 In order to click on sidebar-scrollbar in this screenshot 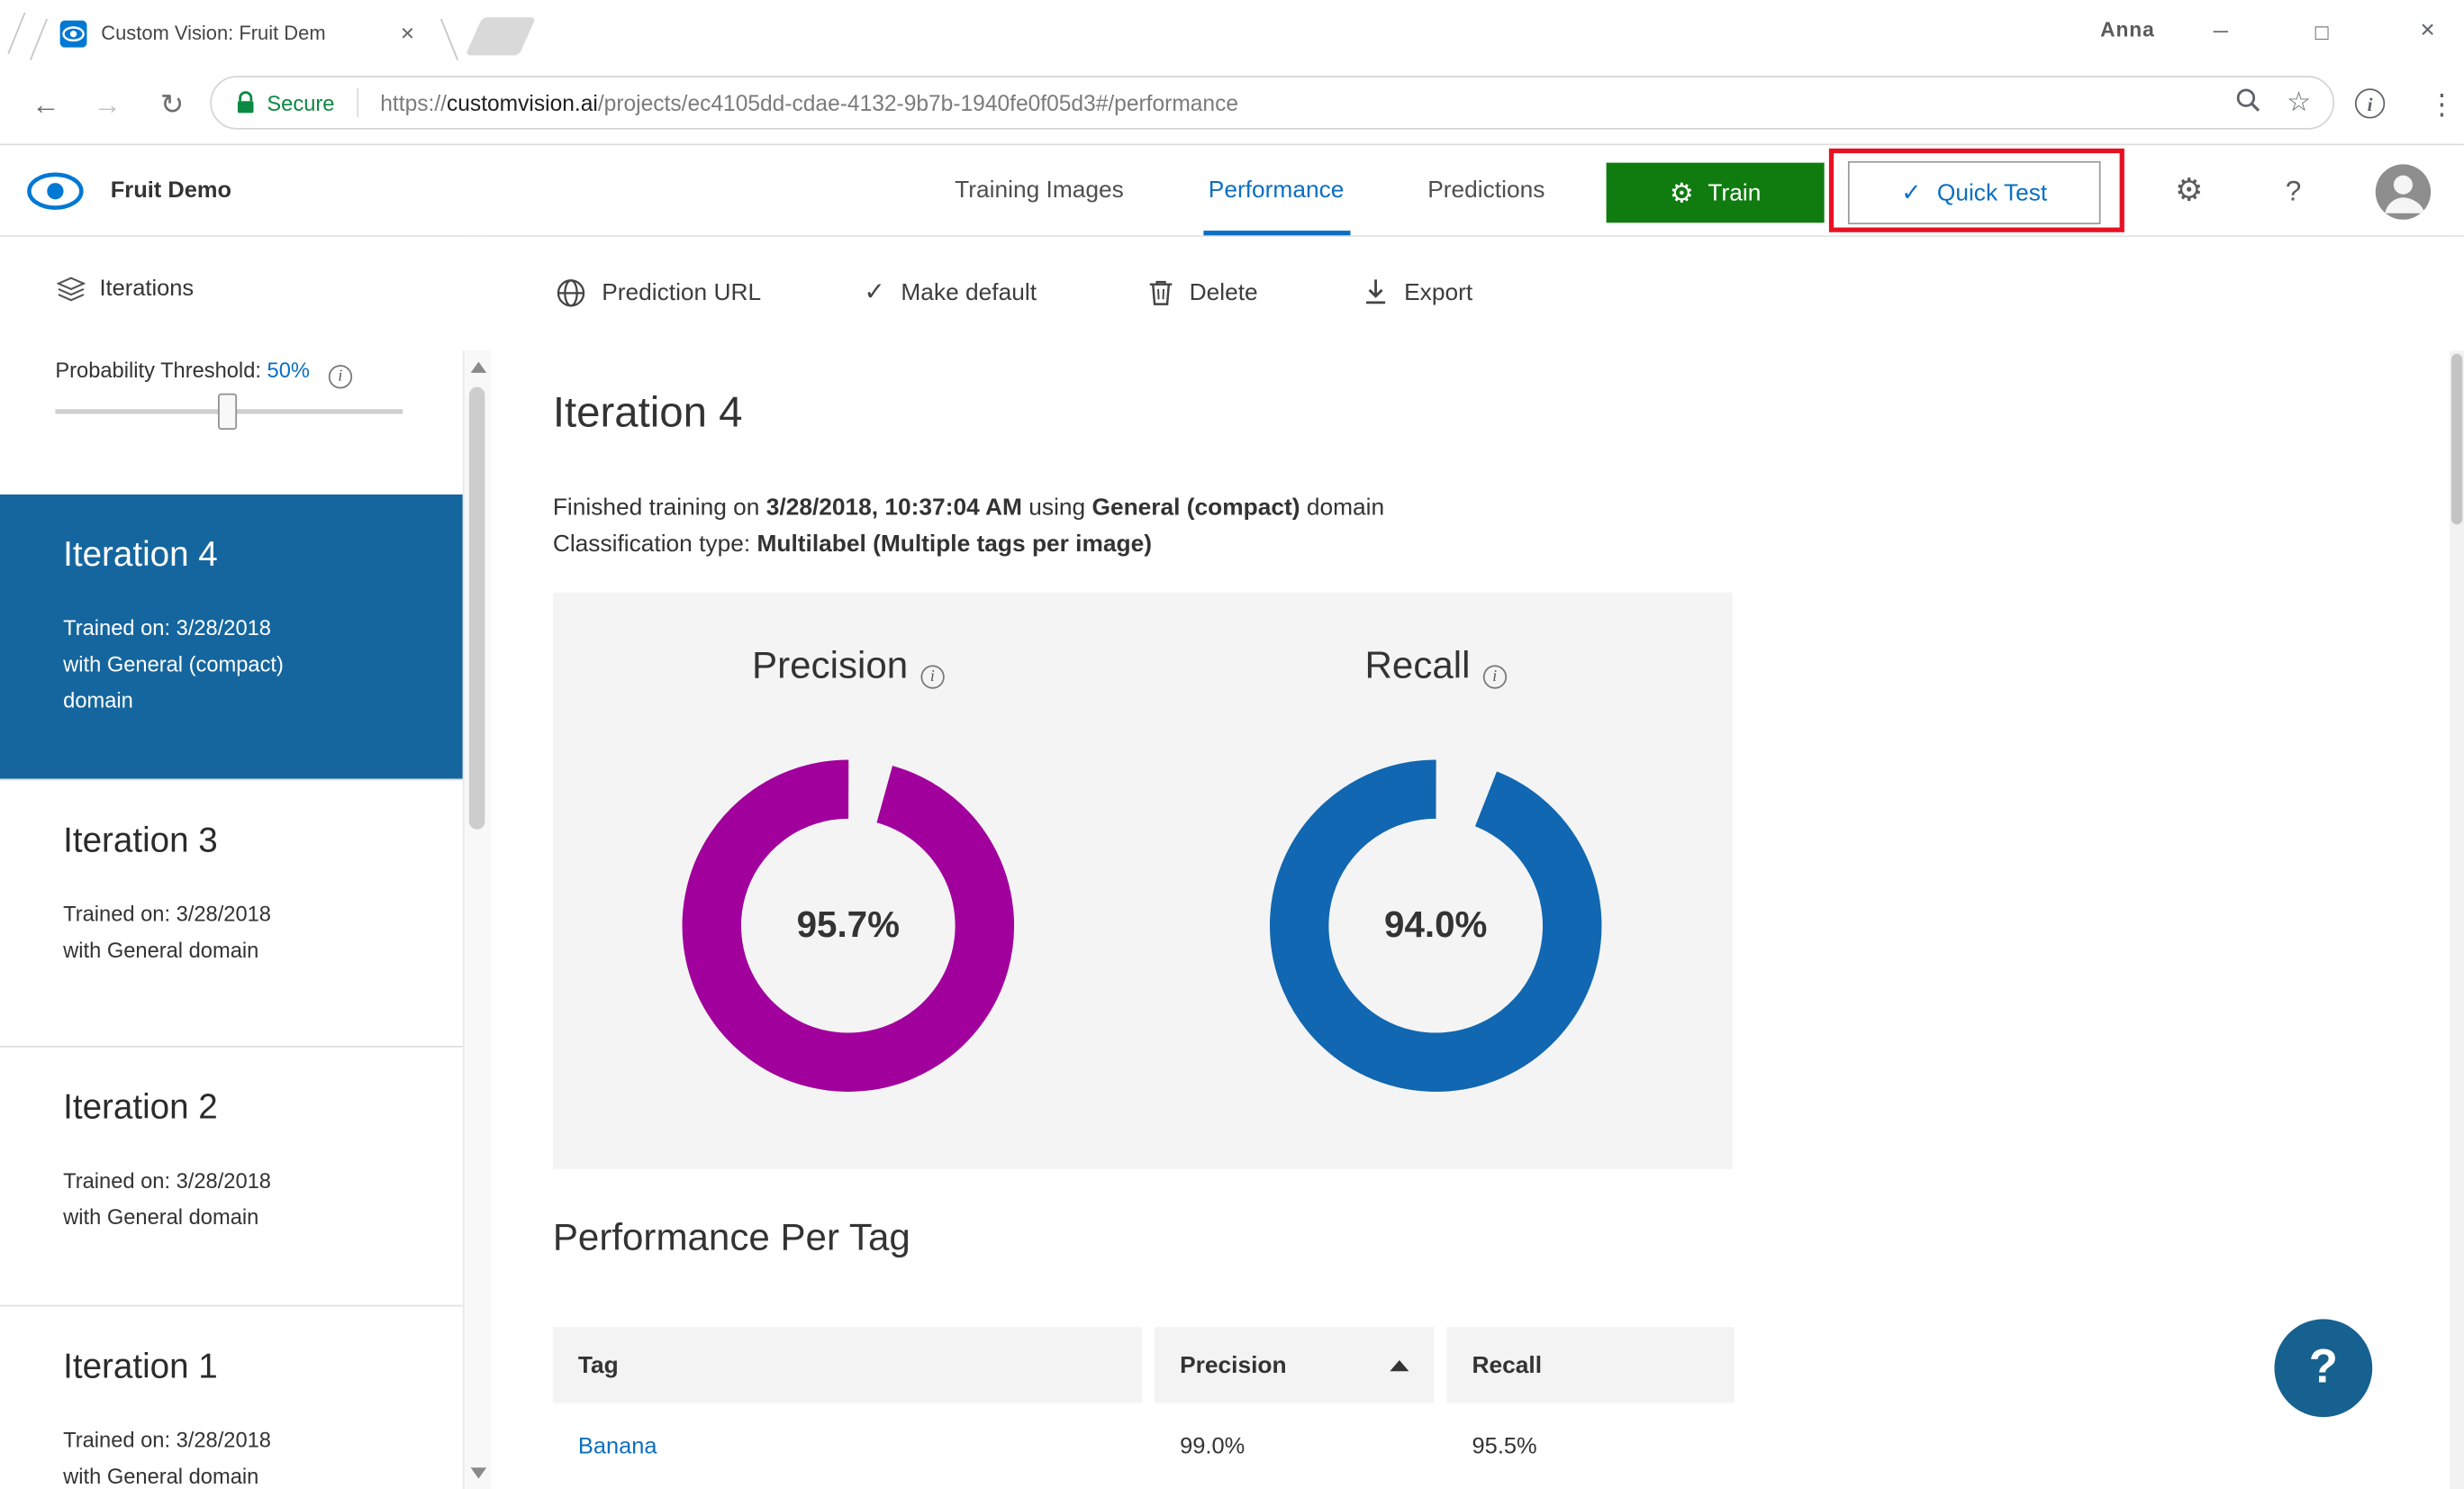, I will do `click(477, 919)`.